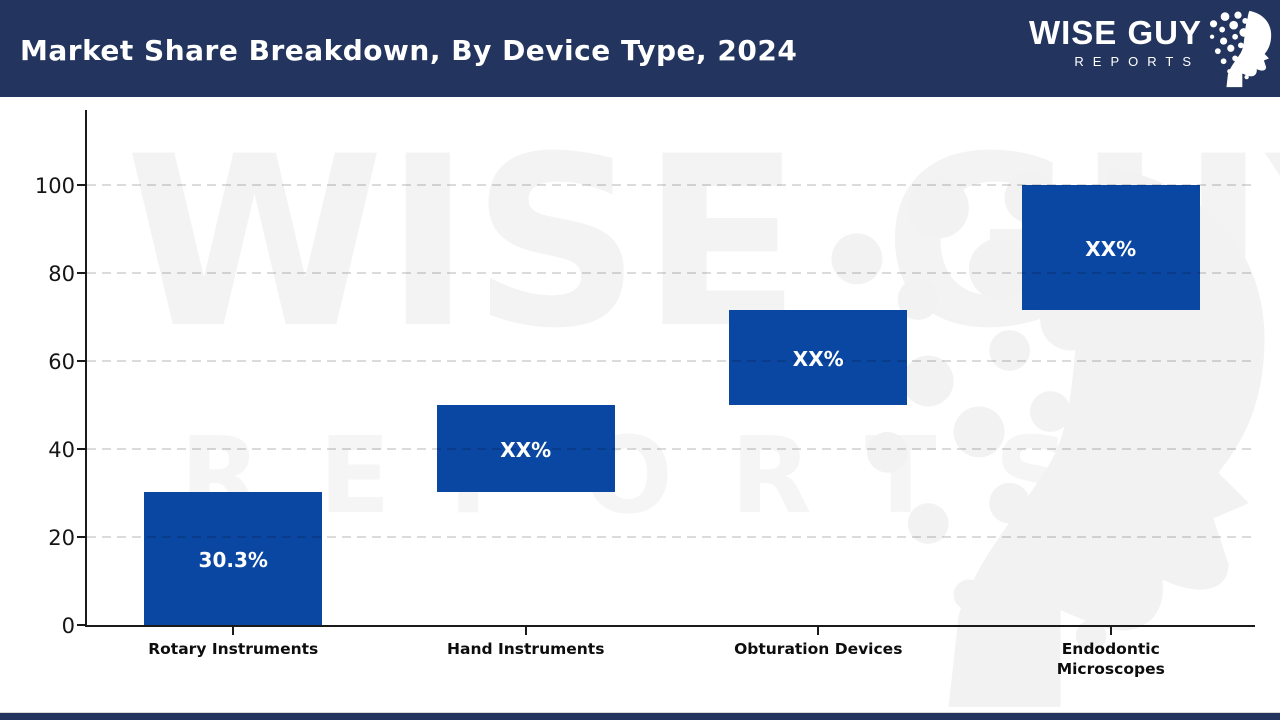  What do you see at coordinates (61, 274) in the screenshot?
I see `y-tick-label: 80` at bounding box center [61, 274].